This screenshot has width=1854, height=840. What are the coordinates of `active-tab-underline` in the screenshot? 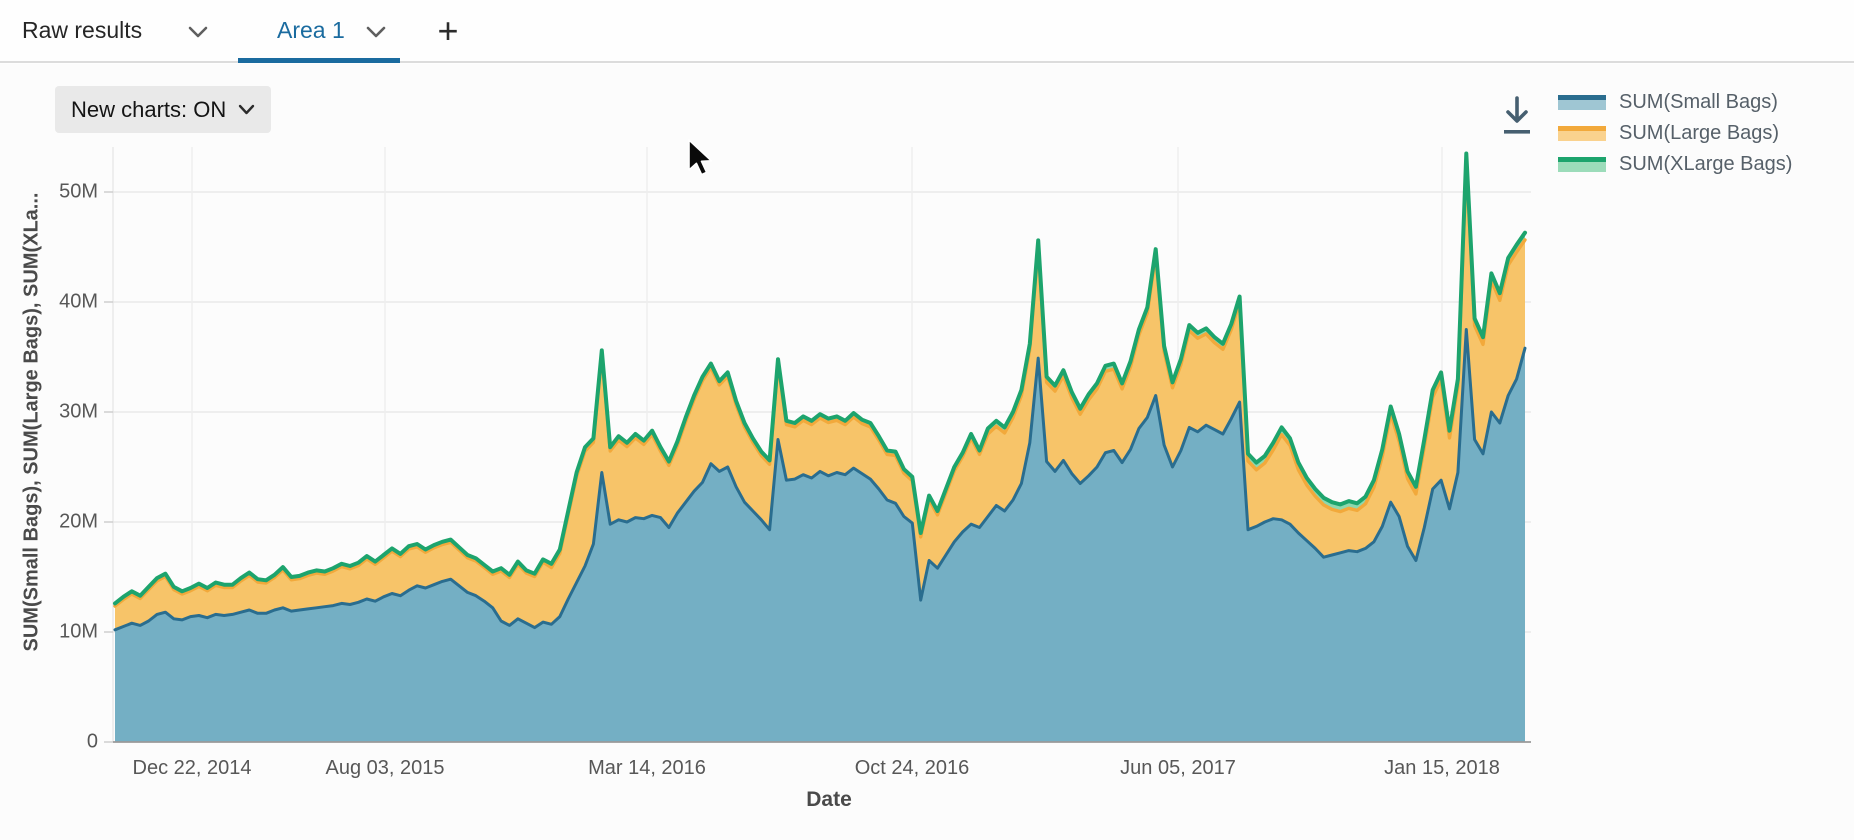 It's located at (319, 60).